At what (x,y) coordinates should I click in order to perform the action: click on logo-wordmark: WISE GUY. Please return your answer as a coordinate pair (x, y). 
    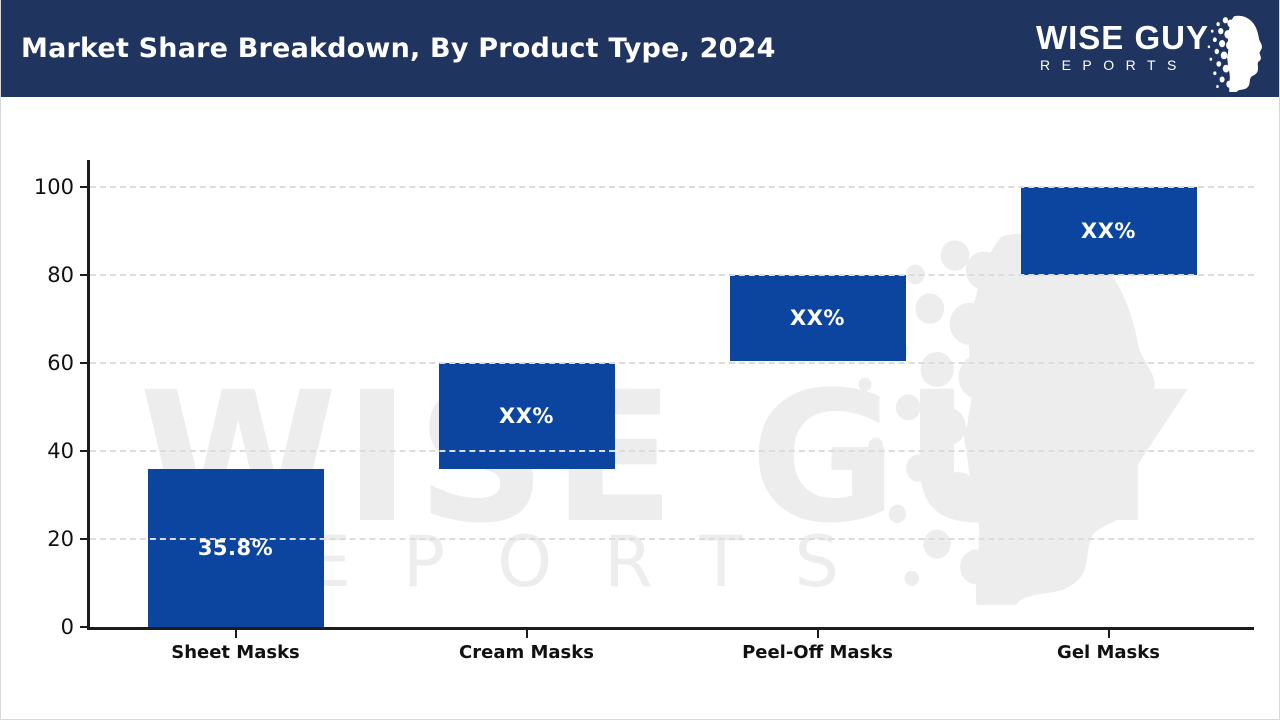
    Looking at the image, I should click on (1122, 37).